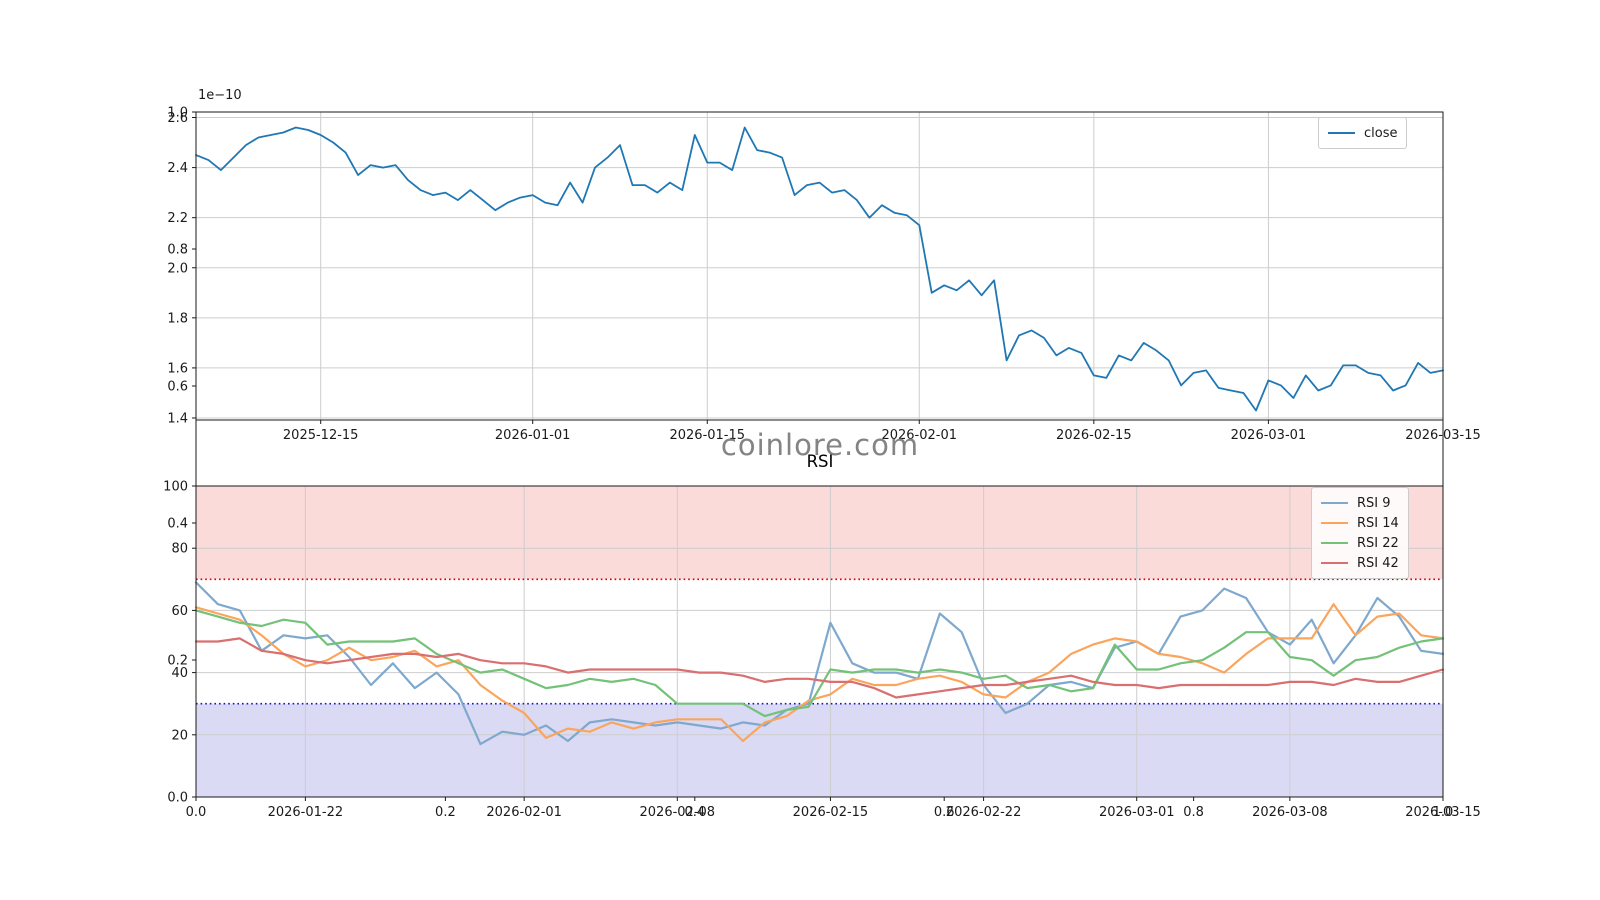 The width and height of the screenshot is (1600, 900). What do you see at coordinates (1334, 563) in the screenshot?
I see `rsi42-line-swatch` at bounding box center [1334, 563].